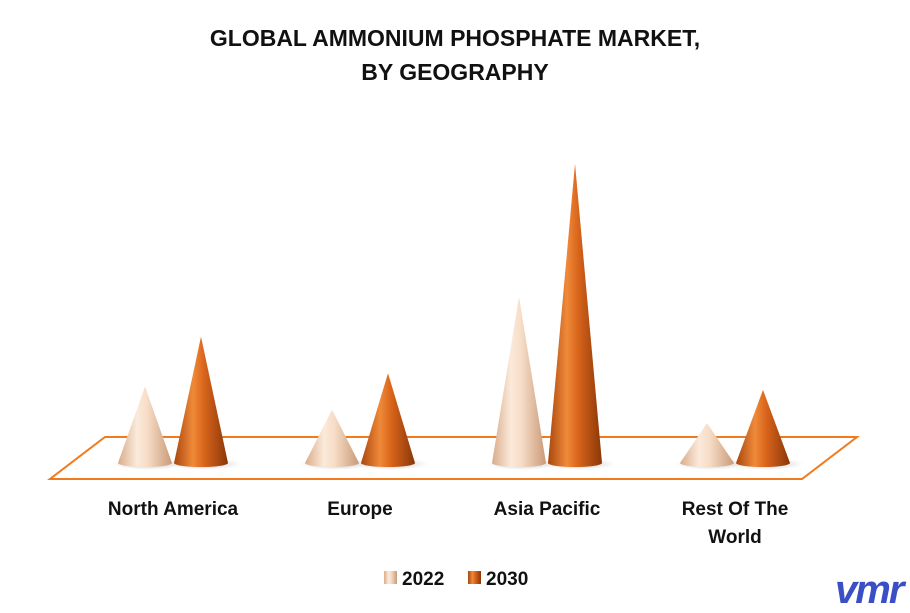 This screenshot has width=910, height=613. What do you see at coordinates (575, 315) in the screenshot?
I see `cone-asia-pacific-2030` at bounding box center [575, 315].